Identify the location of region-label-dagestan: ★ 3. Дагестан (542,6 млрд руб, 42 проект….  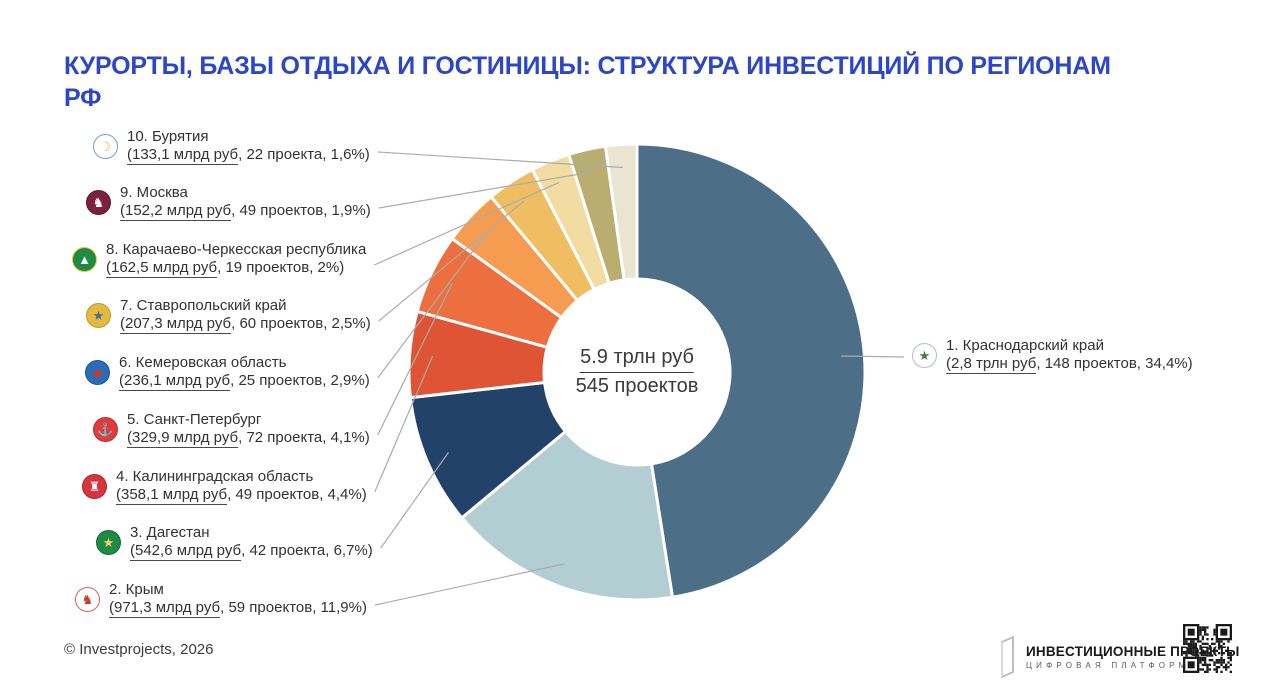
(234, 542).